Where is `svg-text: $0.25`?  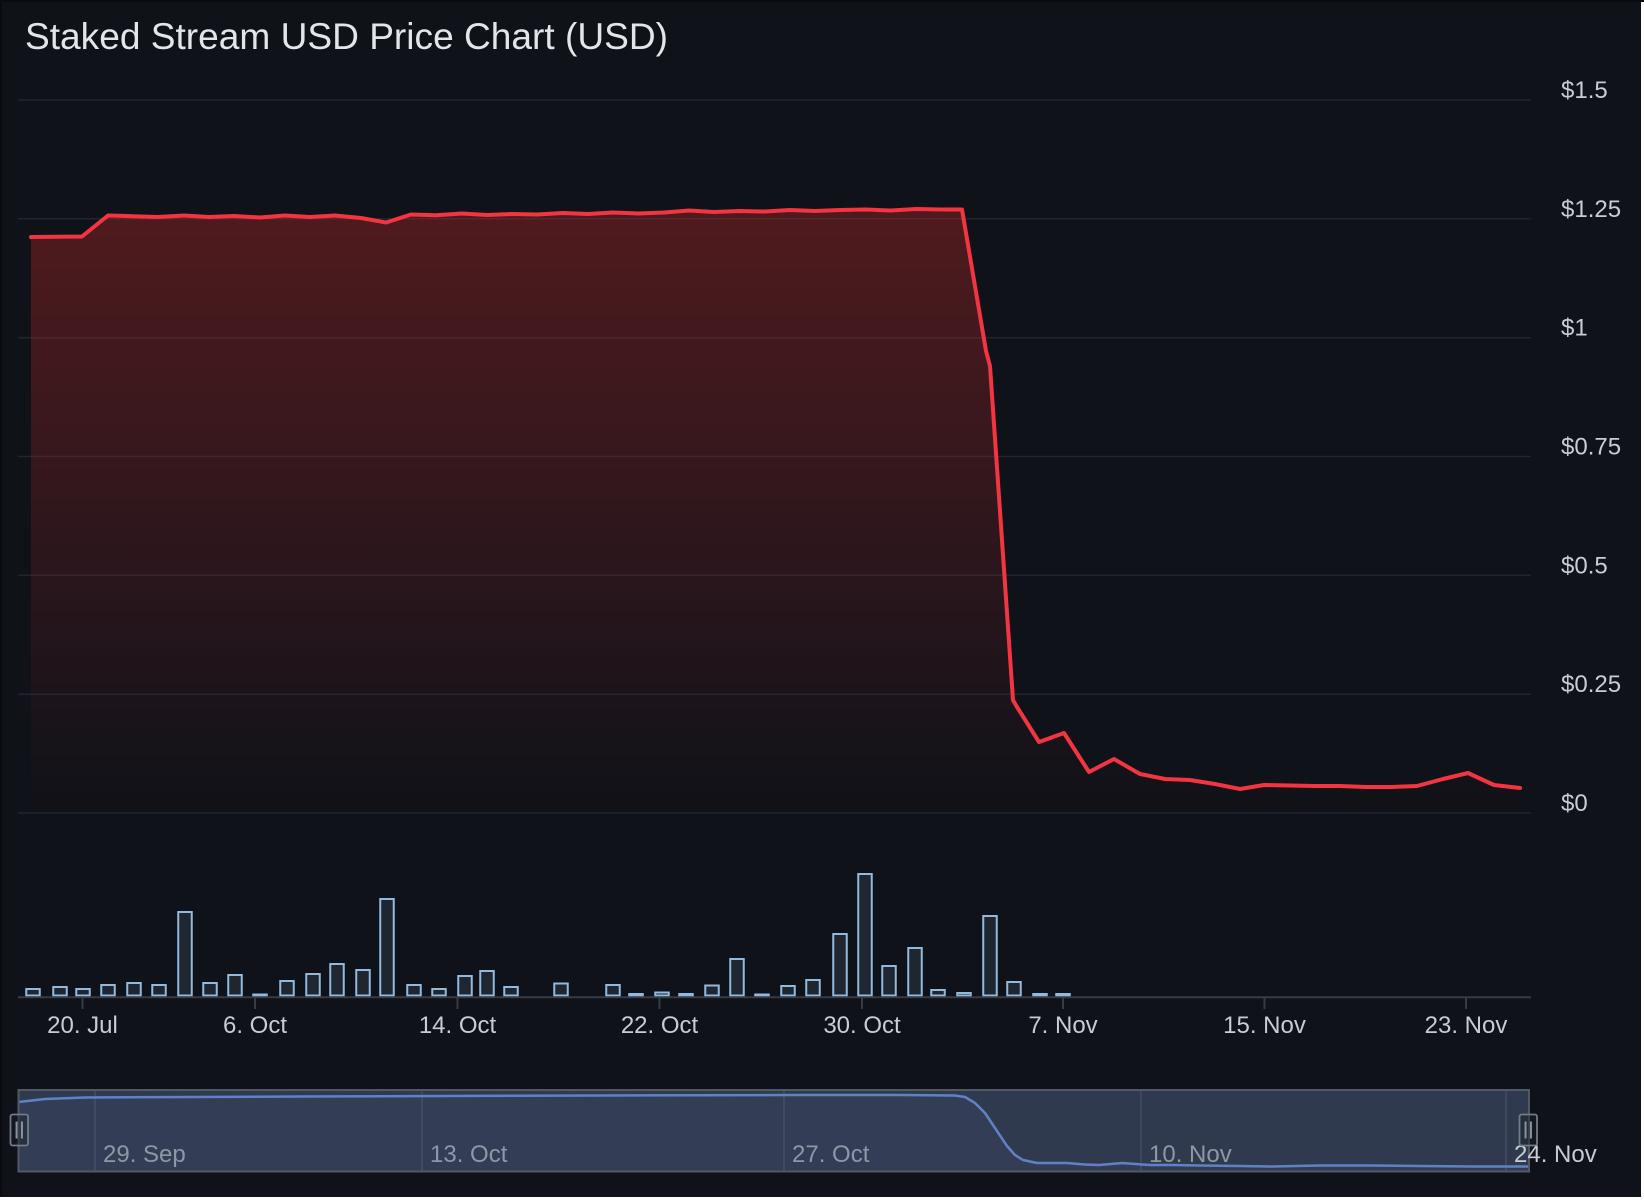
svg-text: $0.25 is located at coordinates (1591, 684).